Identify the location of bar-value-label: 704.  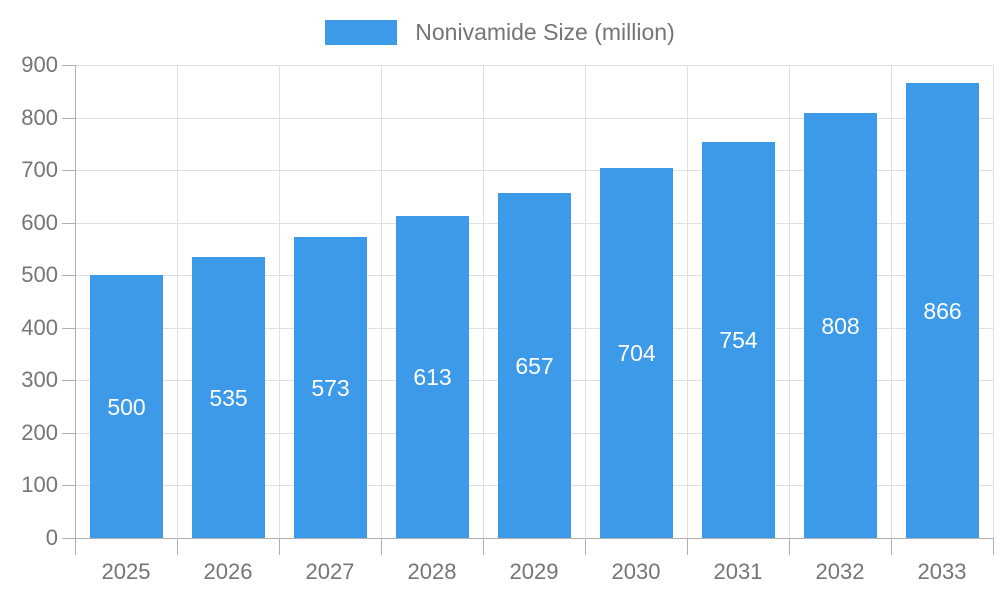
(636, 353).